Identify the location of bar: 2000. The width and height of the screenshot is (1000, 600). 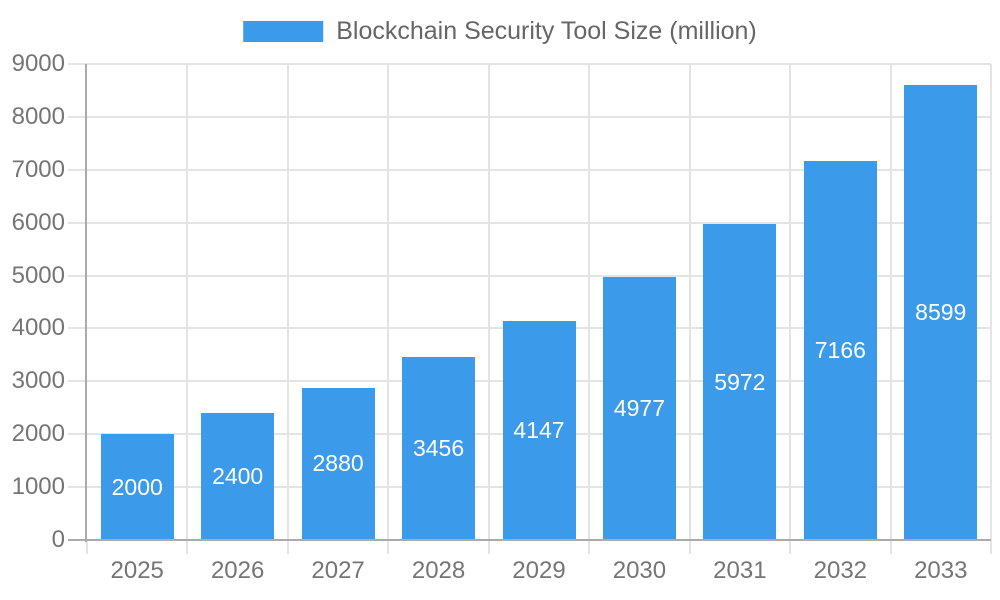
(137, 487).